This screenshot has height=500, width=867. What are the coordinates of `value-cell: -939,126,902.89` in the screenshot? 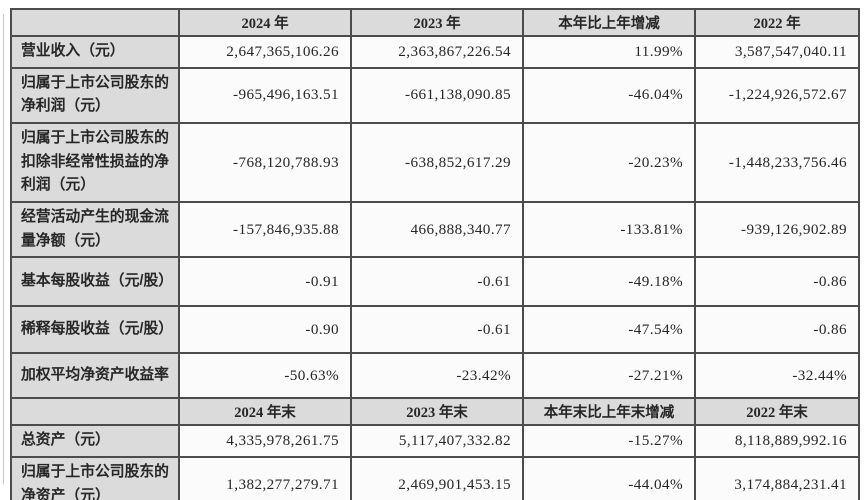 It's located at (777, 230).